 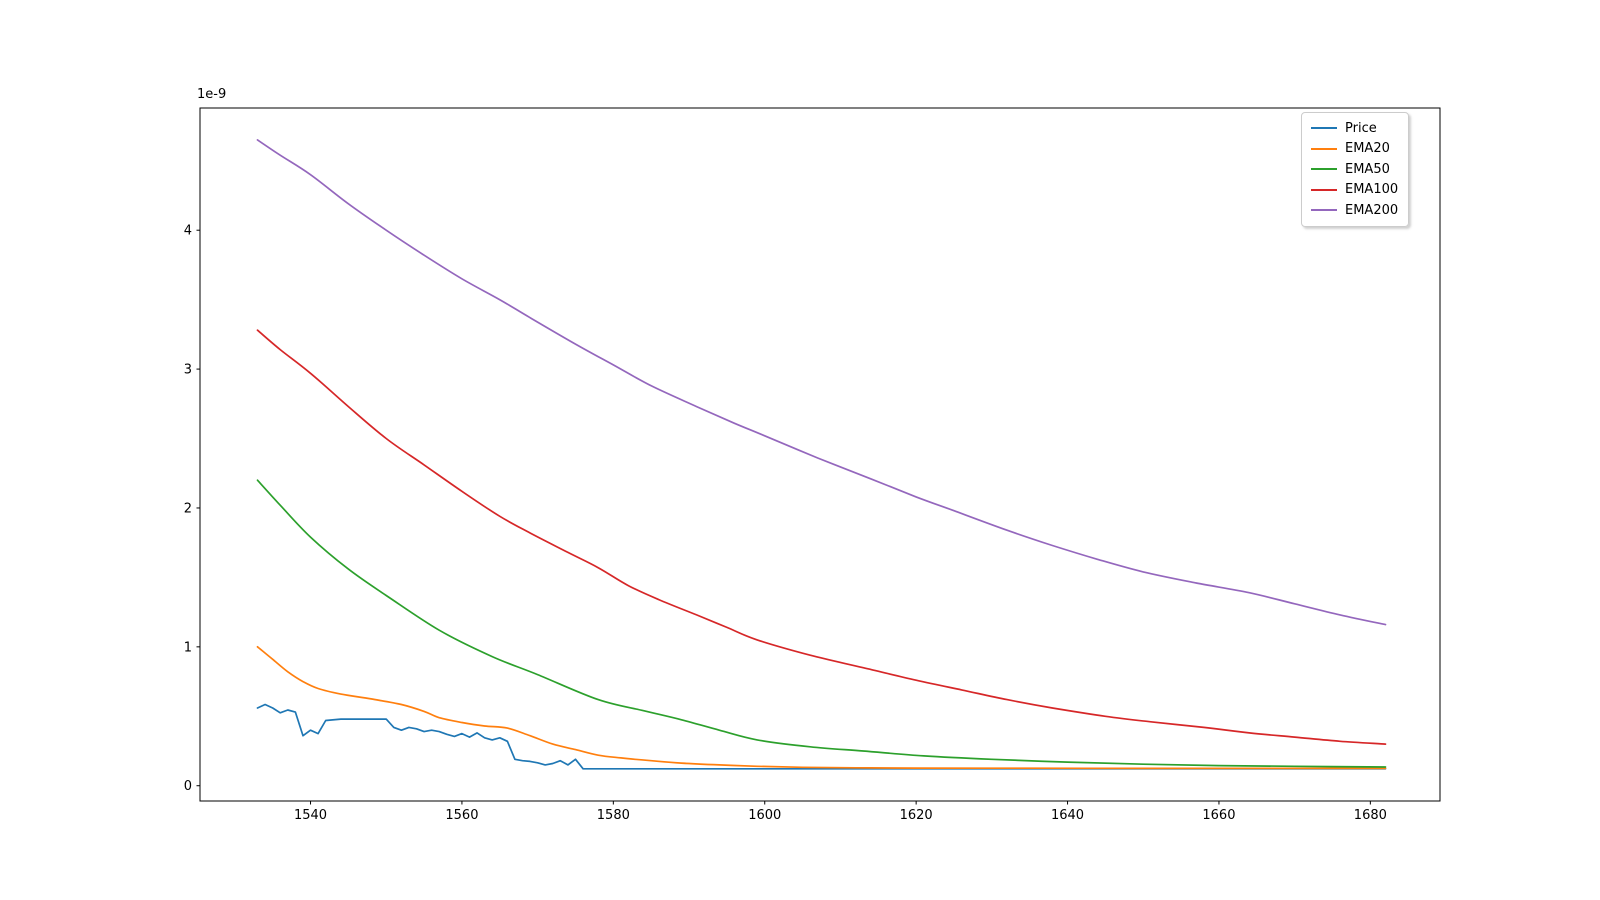 I want to click on x-tick-label: 1580, so click(x=613, y=815).